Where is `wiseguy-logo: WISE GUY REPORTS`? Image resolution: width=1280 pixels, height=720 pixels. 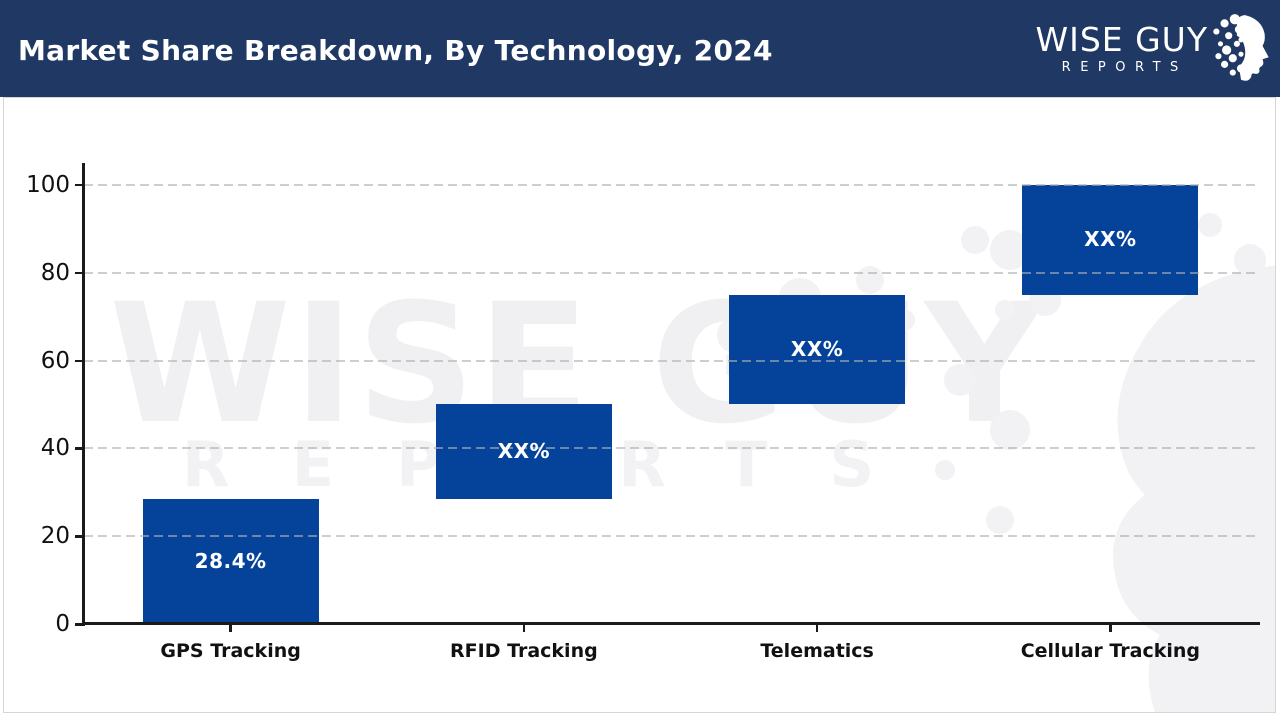 wiseguy-logo: WISE GUY REPORTS is located at coordinates (1153, 49).